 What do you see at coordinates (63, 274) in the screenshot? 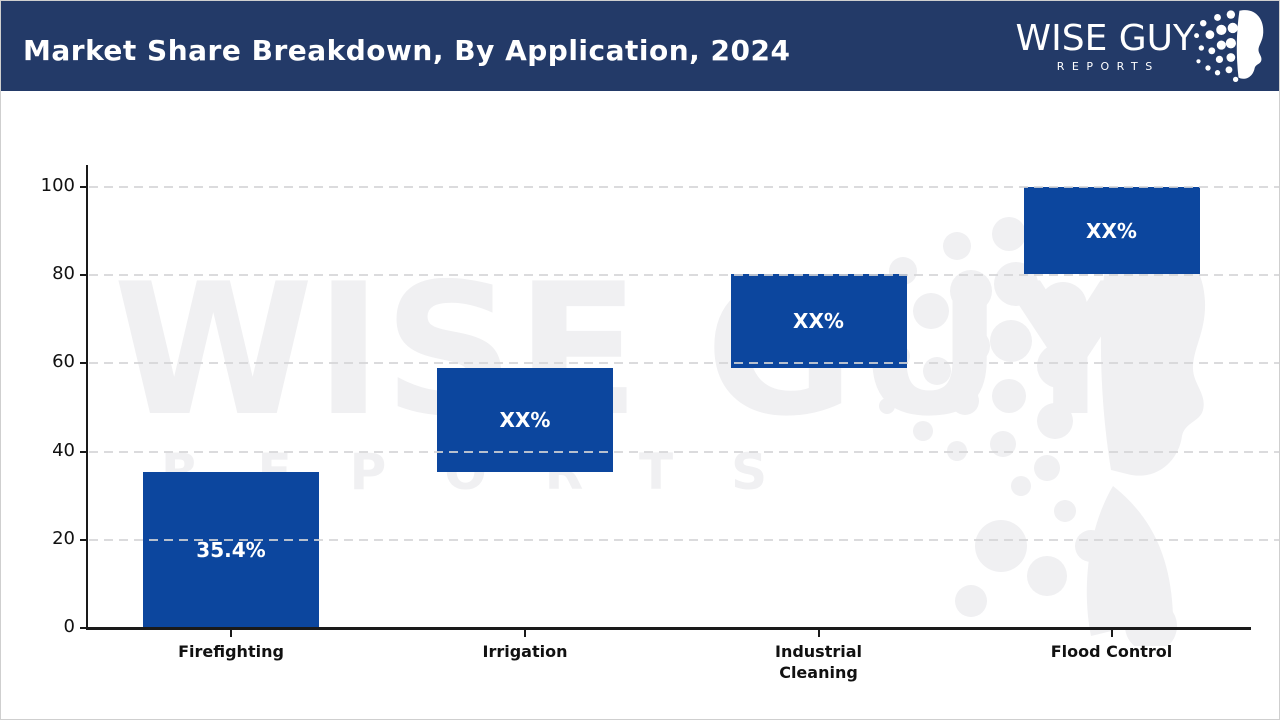
I see `y-axis-tick-label: 80` at bounding box center [63, 274].